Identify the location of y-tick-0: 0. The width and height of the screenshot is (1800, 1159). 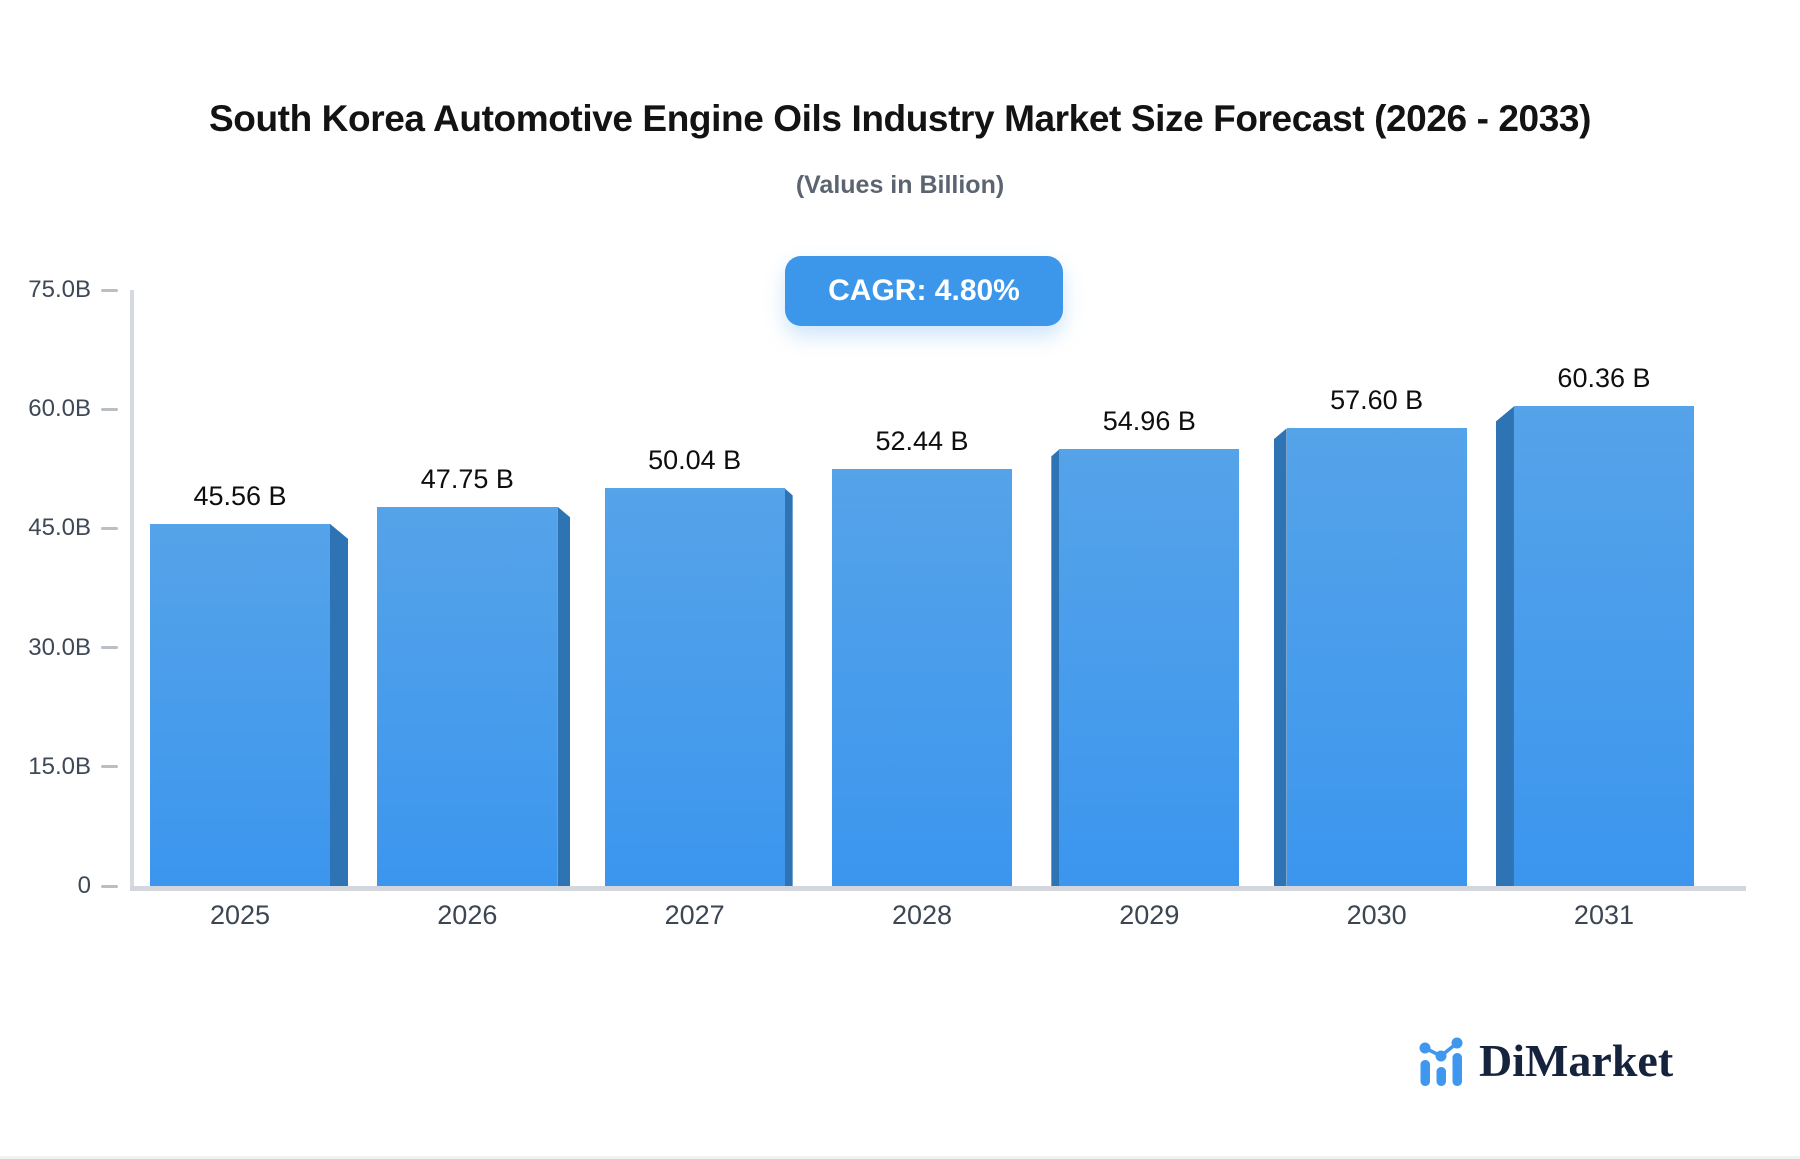
(104, 886).